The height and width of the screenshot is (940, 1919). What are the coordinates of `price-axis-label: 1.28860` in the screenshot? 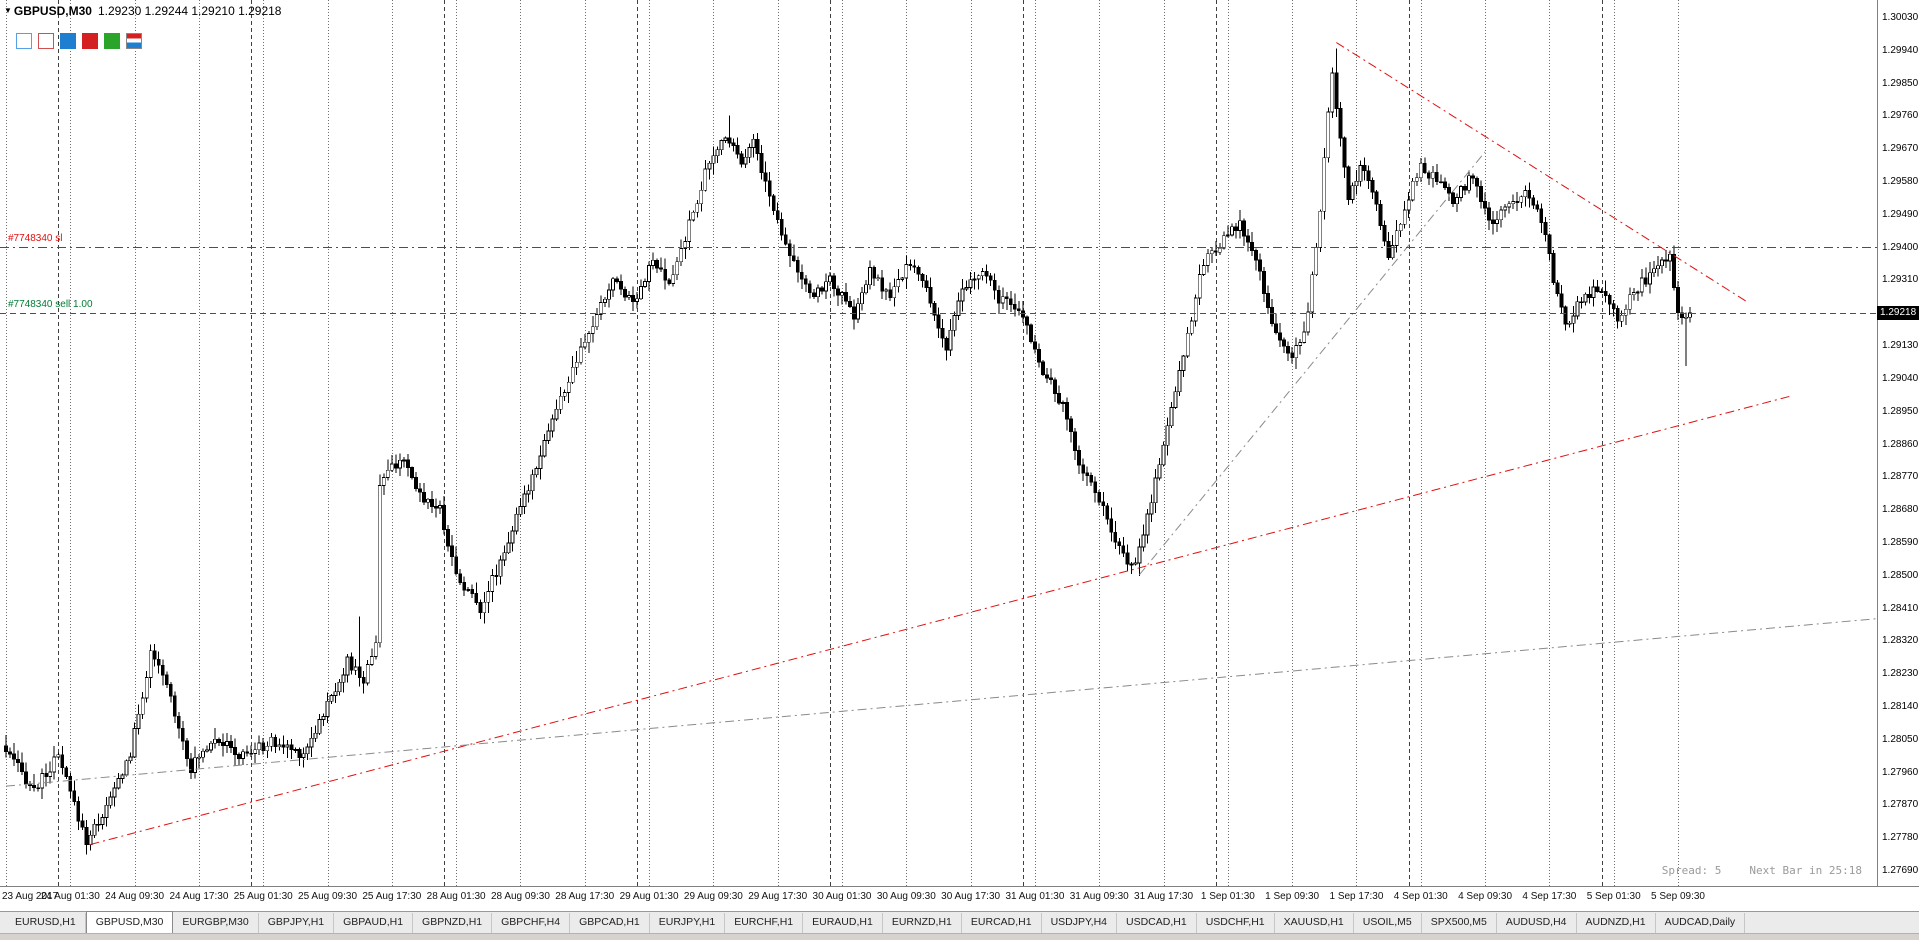 It's located at (1900, 444).